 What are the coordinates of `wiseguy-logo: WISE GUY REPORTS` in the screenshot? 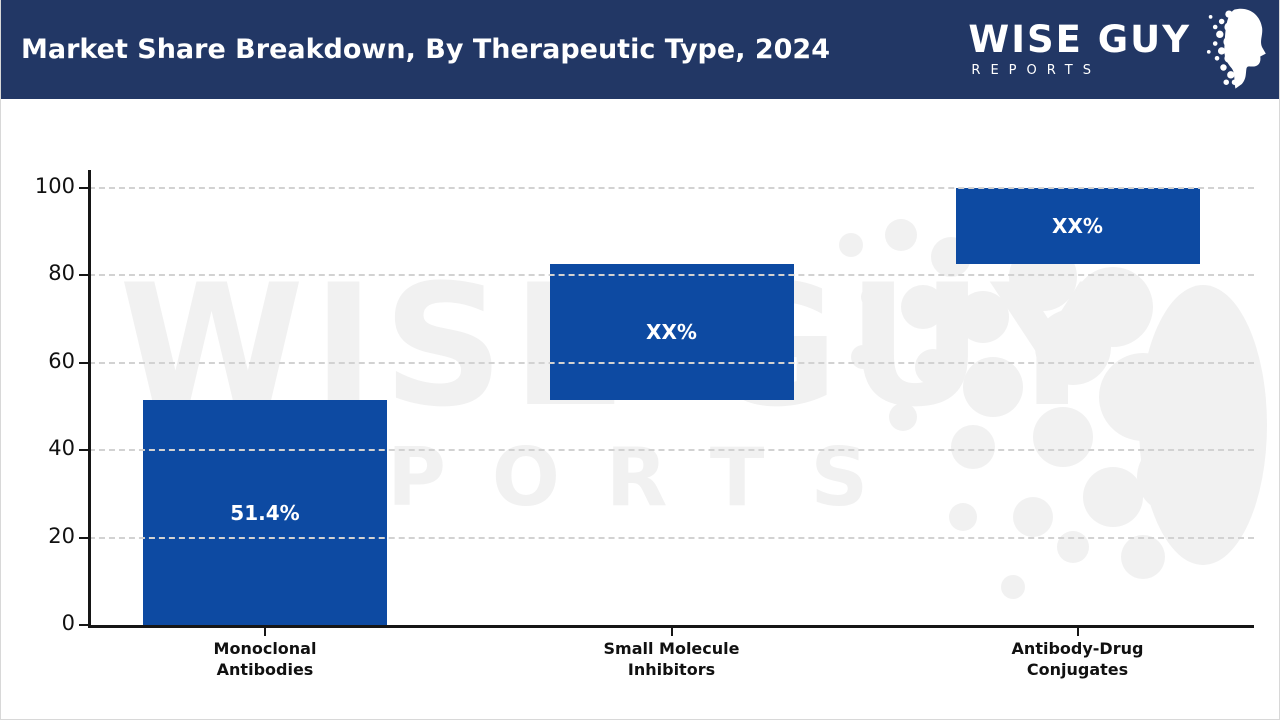 It's located at (1121, 50).